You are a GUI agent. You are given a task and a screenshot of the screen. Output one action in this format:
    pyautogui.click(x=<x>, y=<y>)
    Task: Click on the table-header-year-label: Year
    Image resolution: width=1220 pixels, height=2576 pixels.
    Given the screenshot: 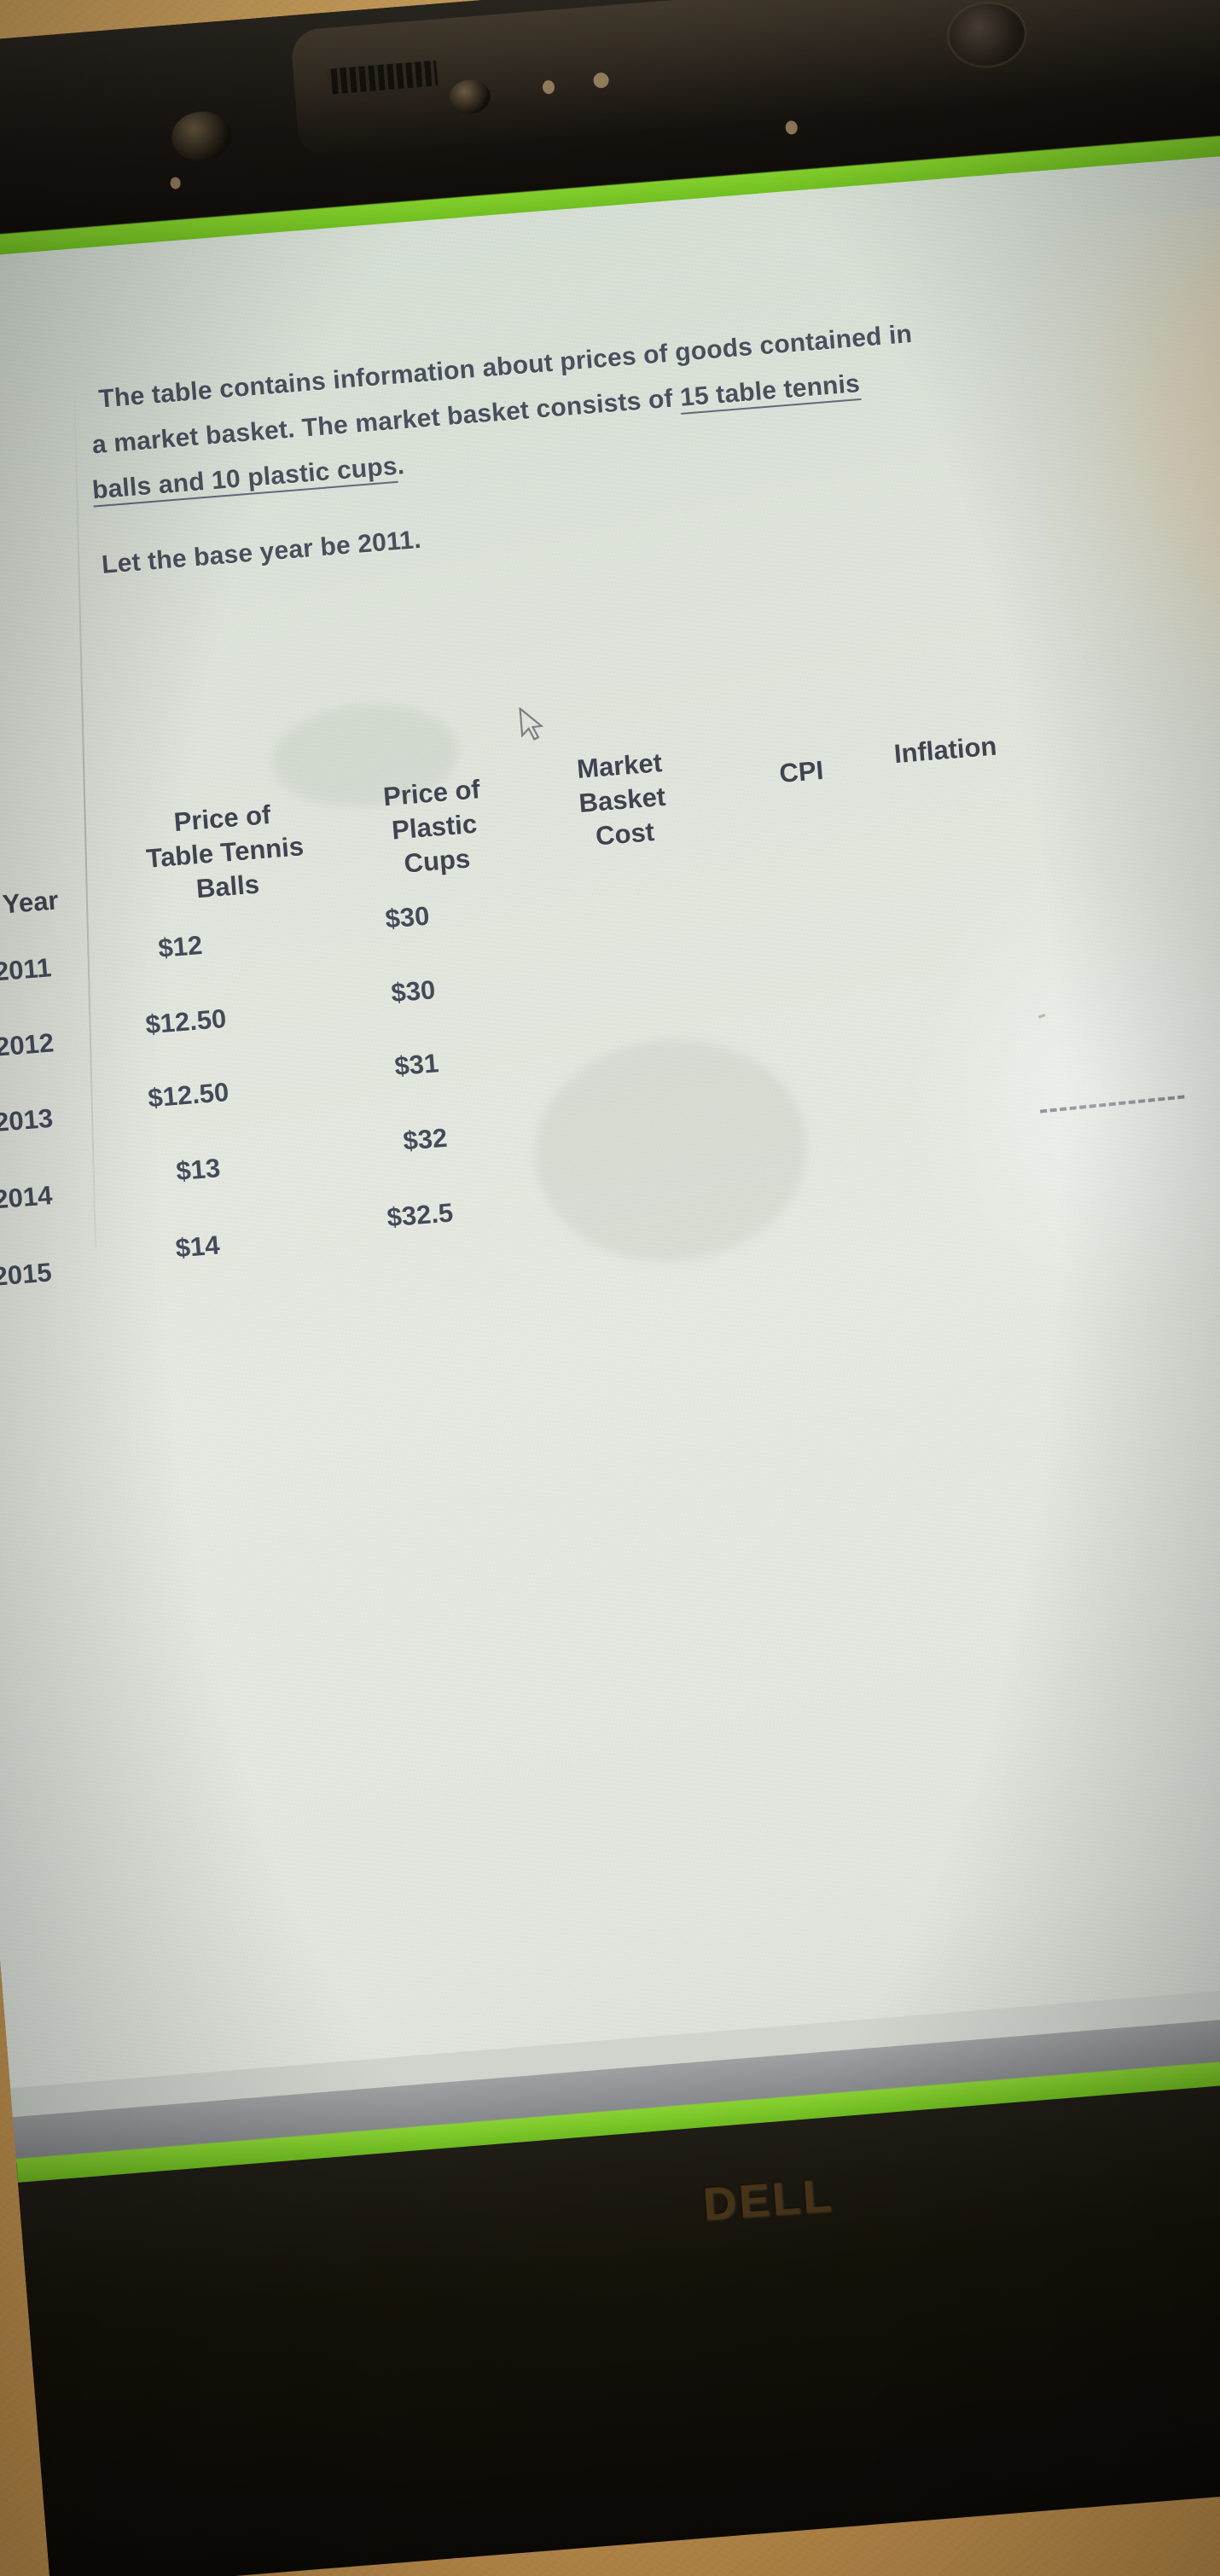 What is the action you would take?
    pyautogui.click(x=30, y=902)
    